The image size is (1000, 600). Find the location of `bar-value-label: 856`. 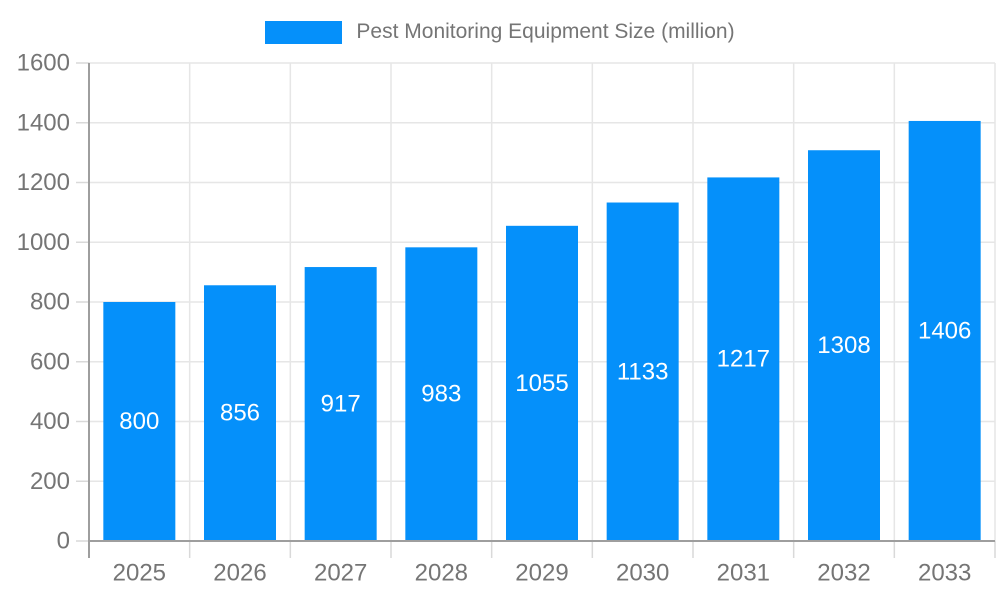

bar-value-label: 856 is located at coordinates (240, 413).